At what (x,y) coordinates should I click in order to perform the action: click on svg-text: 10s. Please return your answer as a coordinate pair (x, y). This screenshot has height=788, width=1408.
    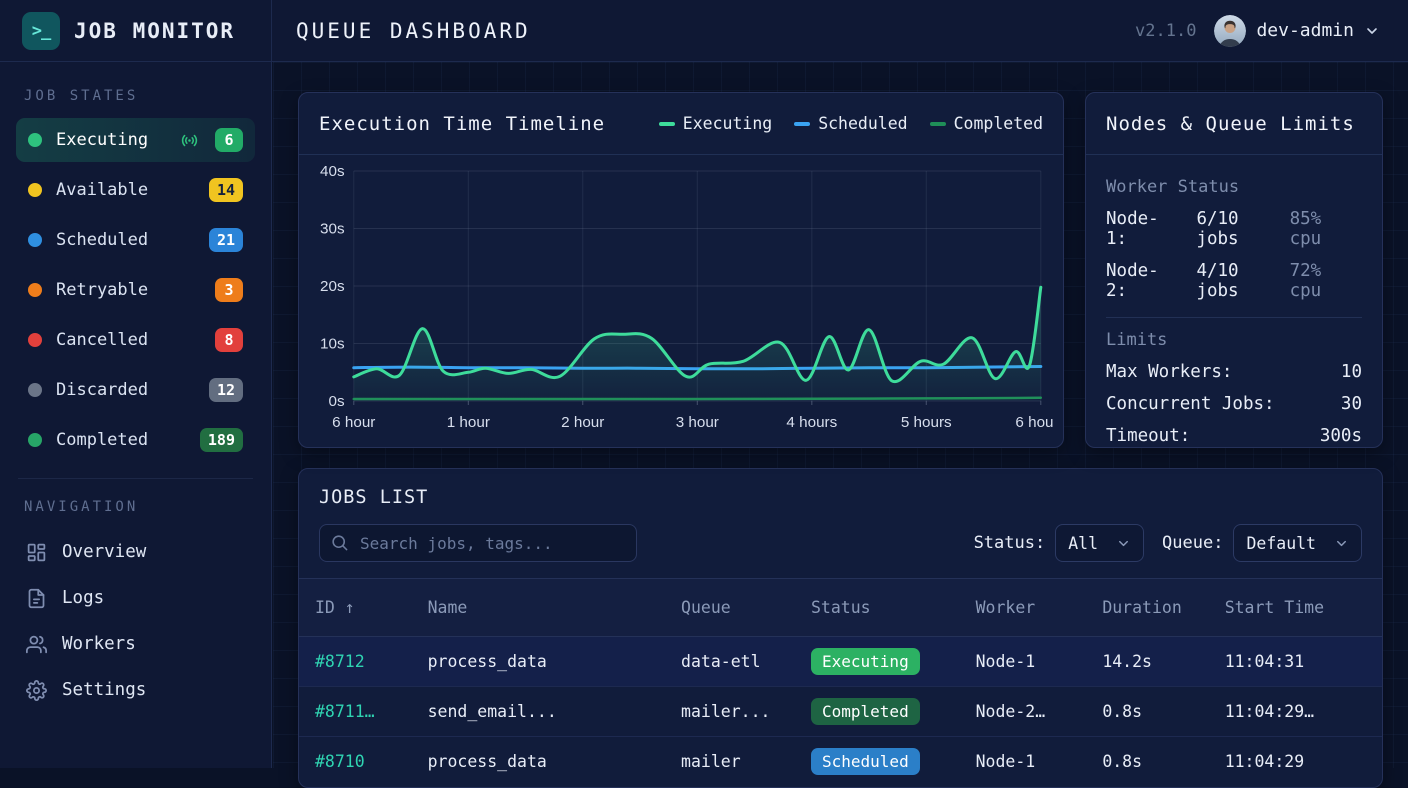
    Looking at the image, I should click on (332, 344).